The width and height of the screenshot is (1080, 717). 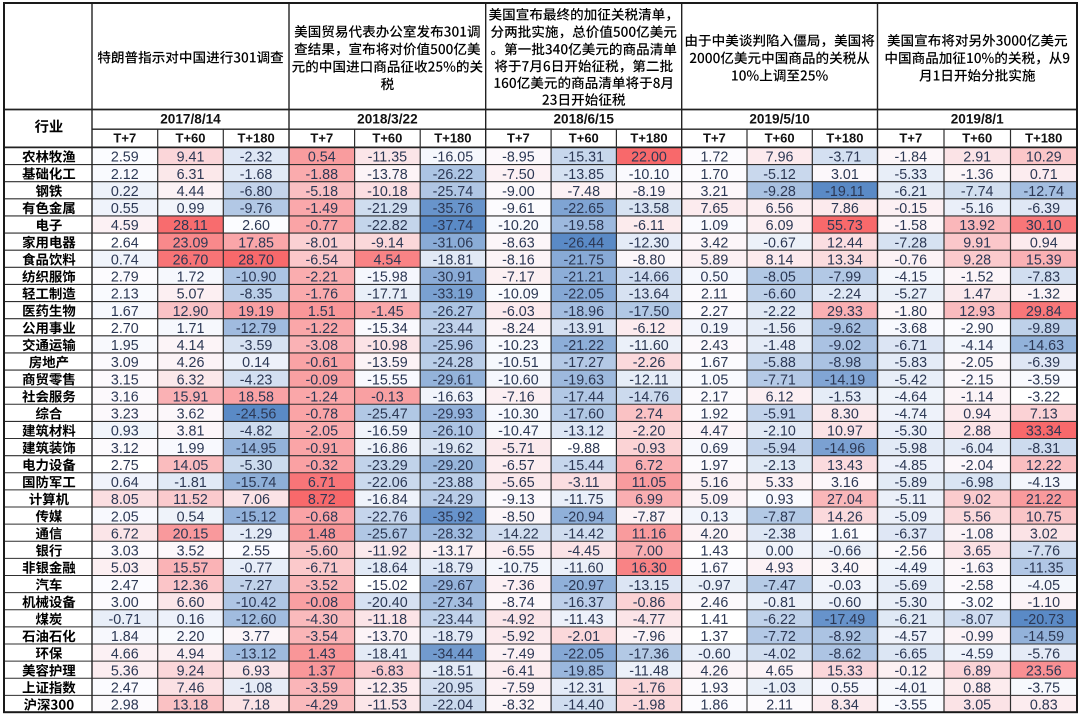 I want to click on svg-text: 7.13, so click(x=1044, y=415).